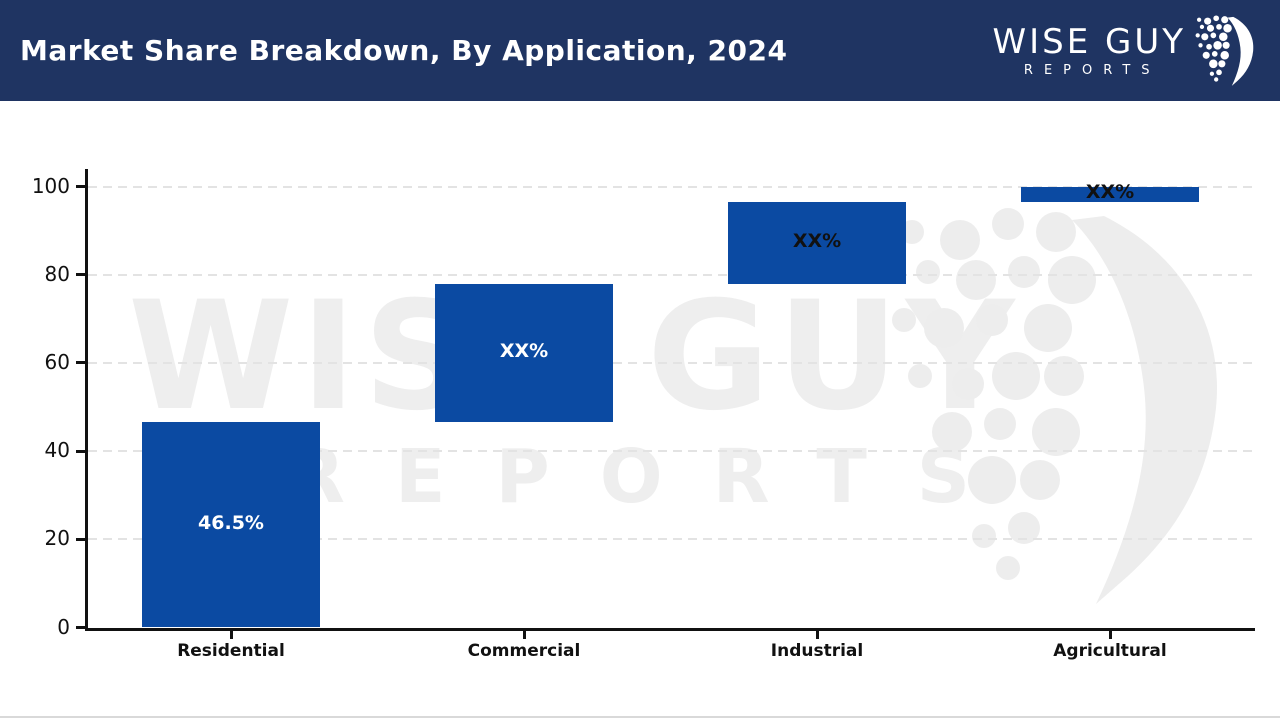 The image size is (1280, 720). I want to click on bar-industrial, so click(817, 242).